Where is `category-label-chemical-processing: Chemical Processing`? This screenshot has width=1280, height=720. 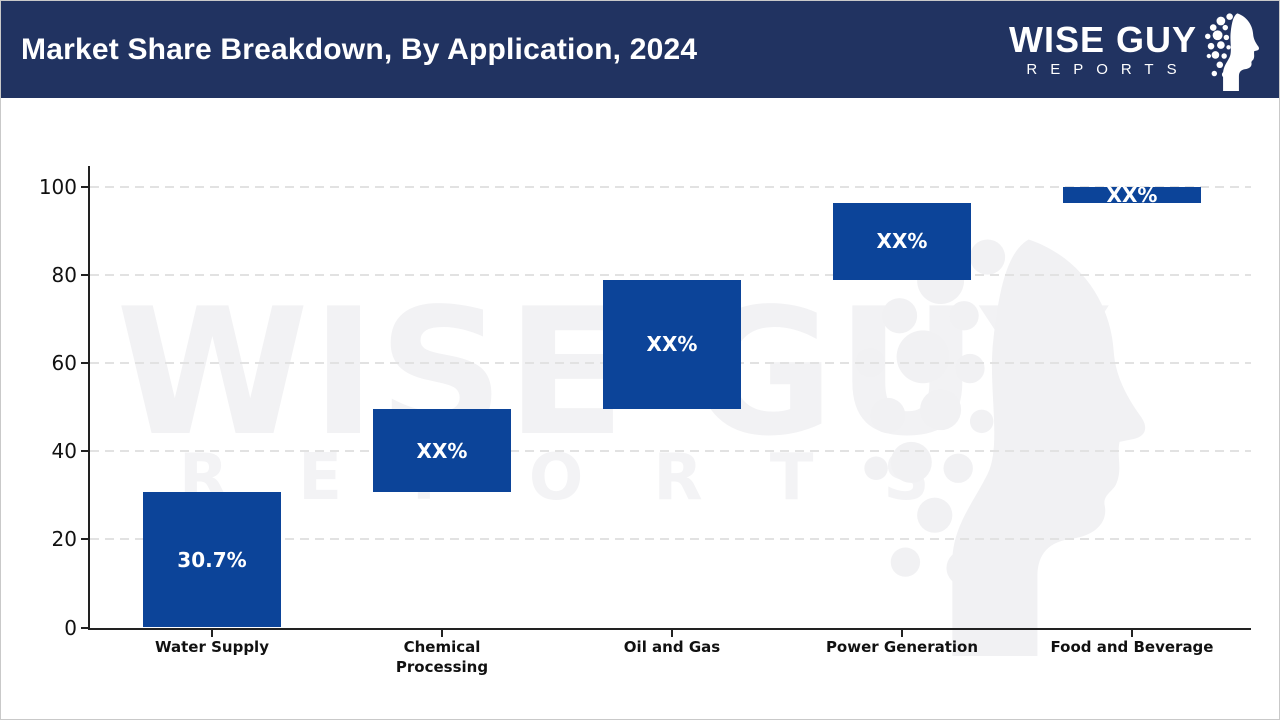
category-label-chemical-processing: Chemical Processing is located at coordinates (442, 657).